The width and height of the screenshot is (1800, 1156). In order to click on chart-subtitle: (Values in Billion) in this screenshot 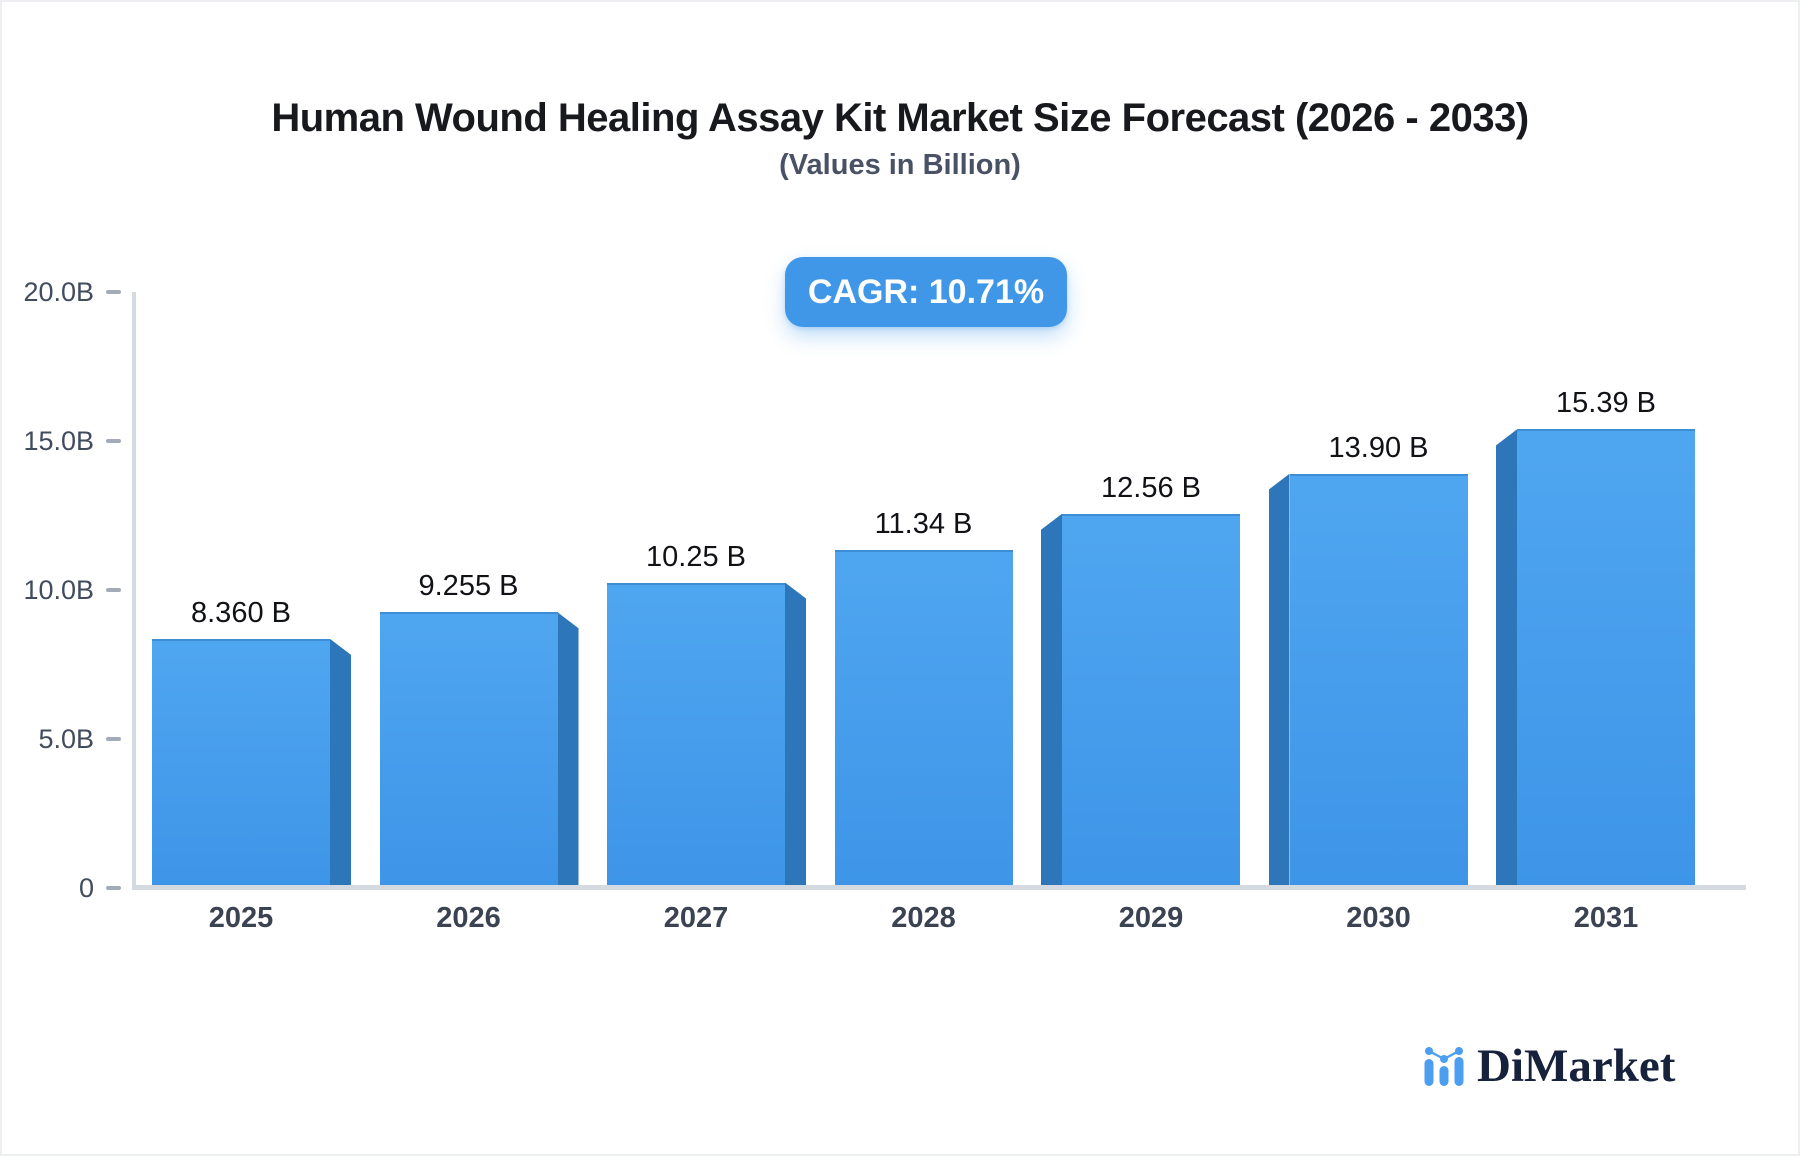, I will do `click(900, 165)`.